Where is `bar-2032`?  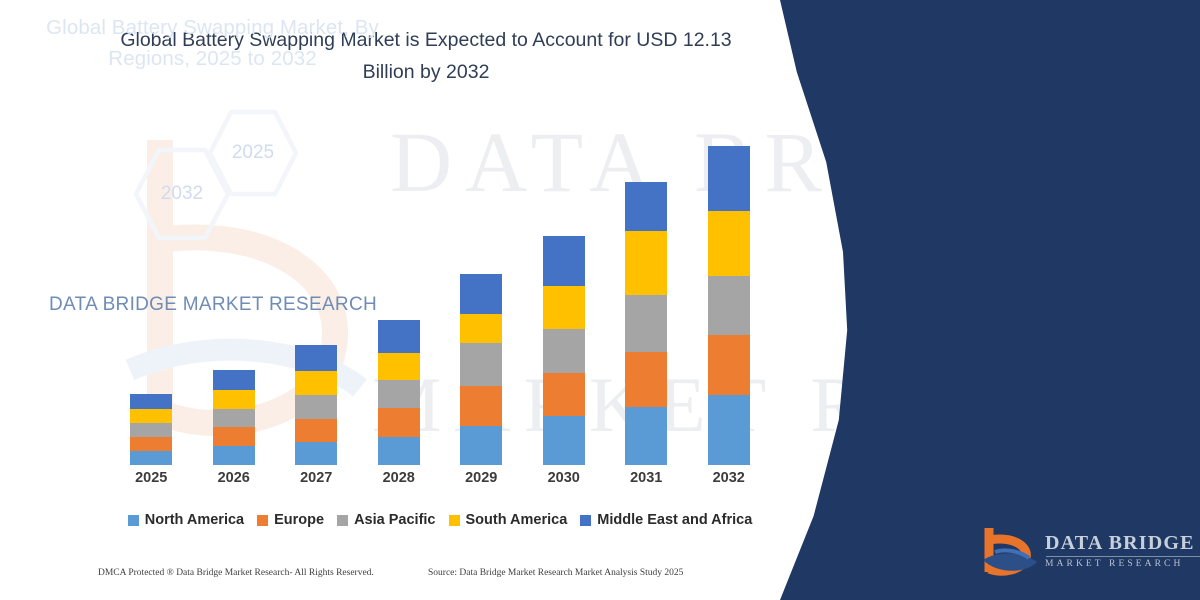
bar-2032 is located at coordinates (728, 305).